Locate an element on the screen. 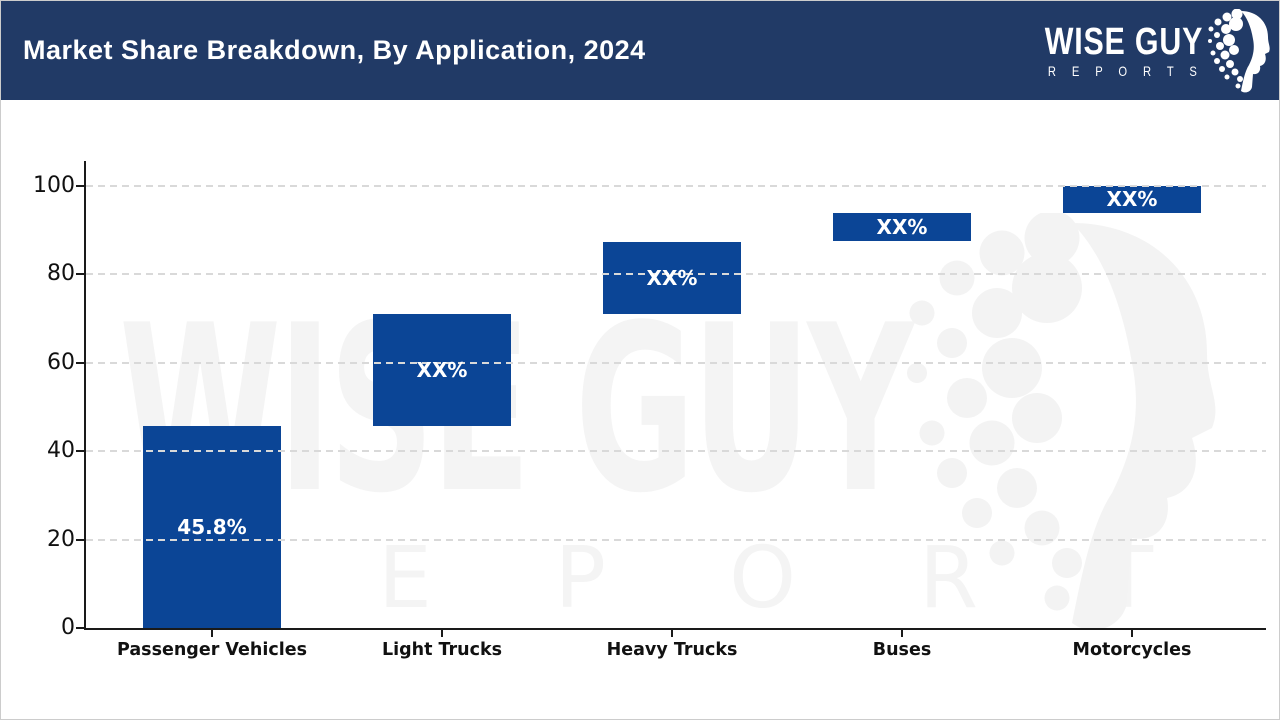  logo-subtitle: R E P O R T S is located at coordinates (1125, 71).